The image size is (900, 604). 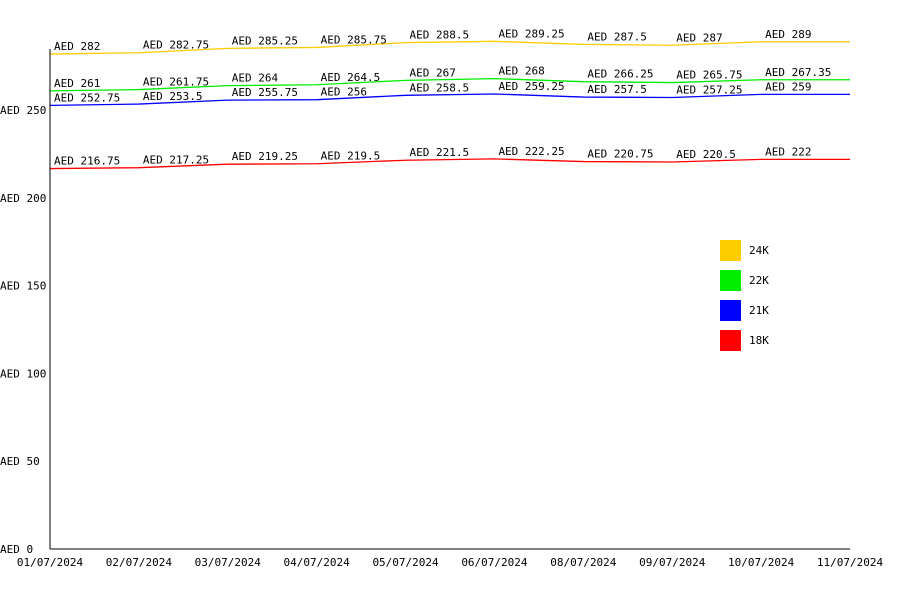 I want to click on x-tick-label: 05/07/2024, so click(x=405, y=562).